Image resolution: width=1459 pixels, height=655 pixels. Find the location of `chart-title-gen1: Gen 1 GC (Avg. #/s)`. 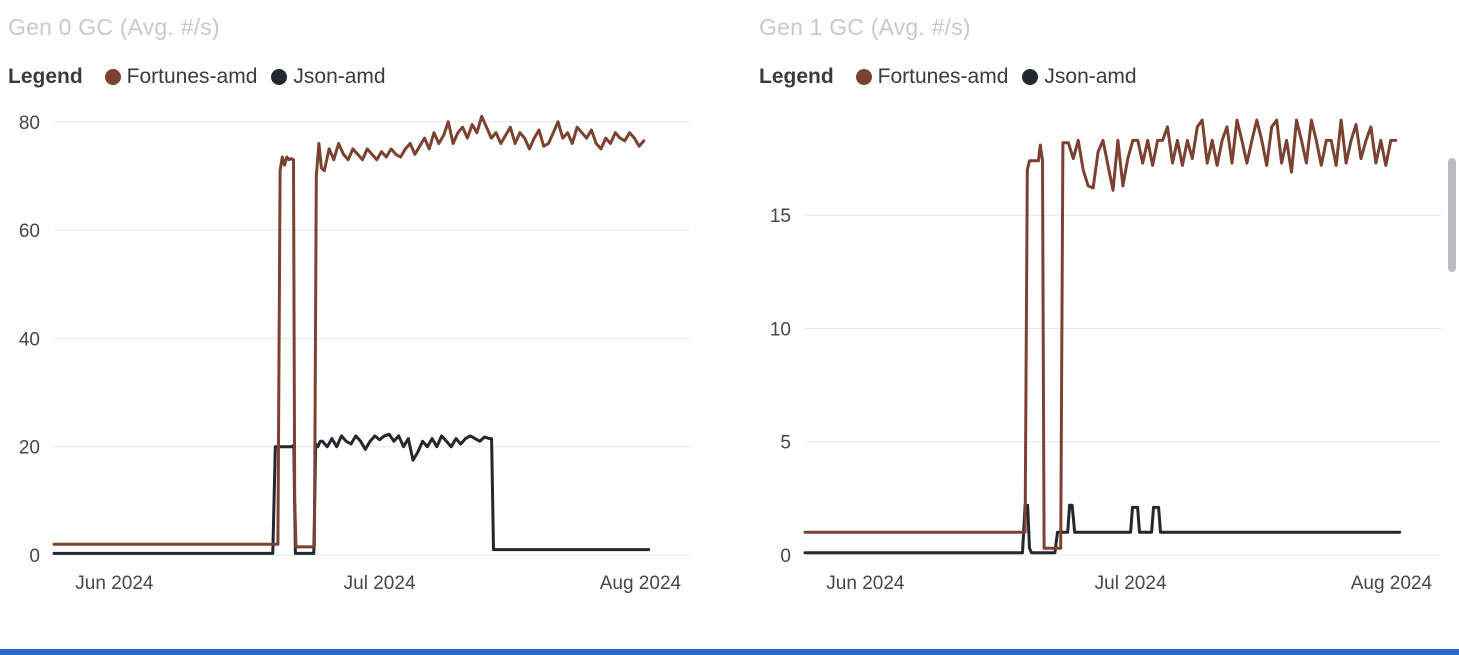

chart-title-gen1: Gen 1 GC (Avg. #/s) is located at coordinates (865, 27).